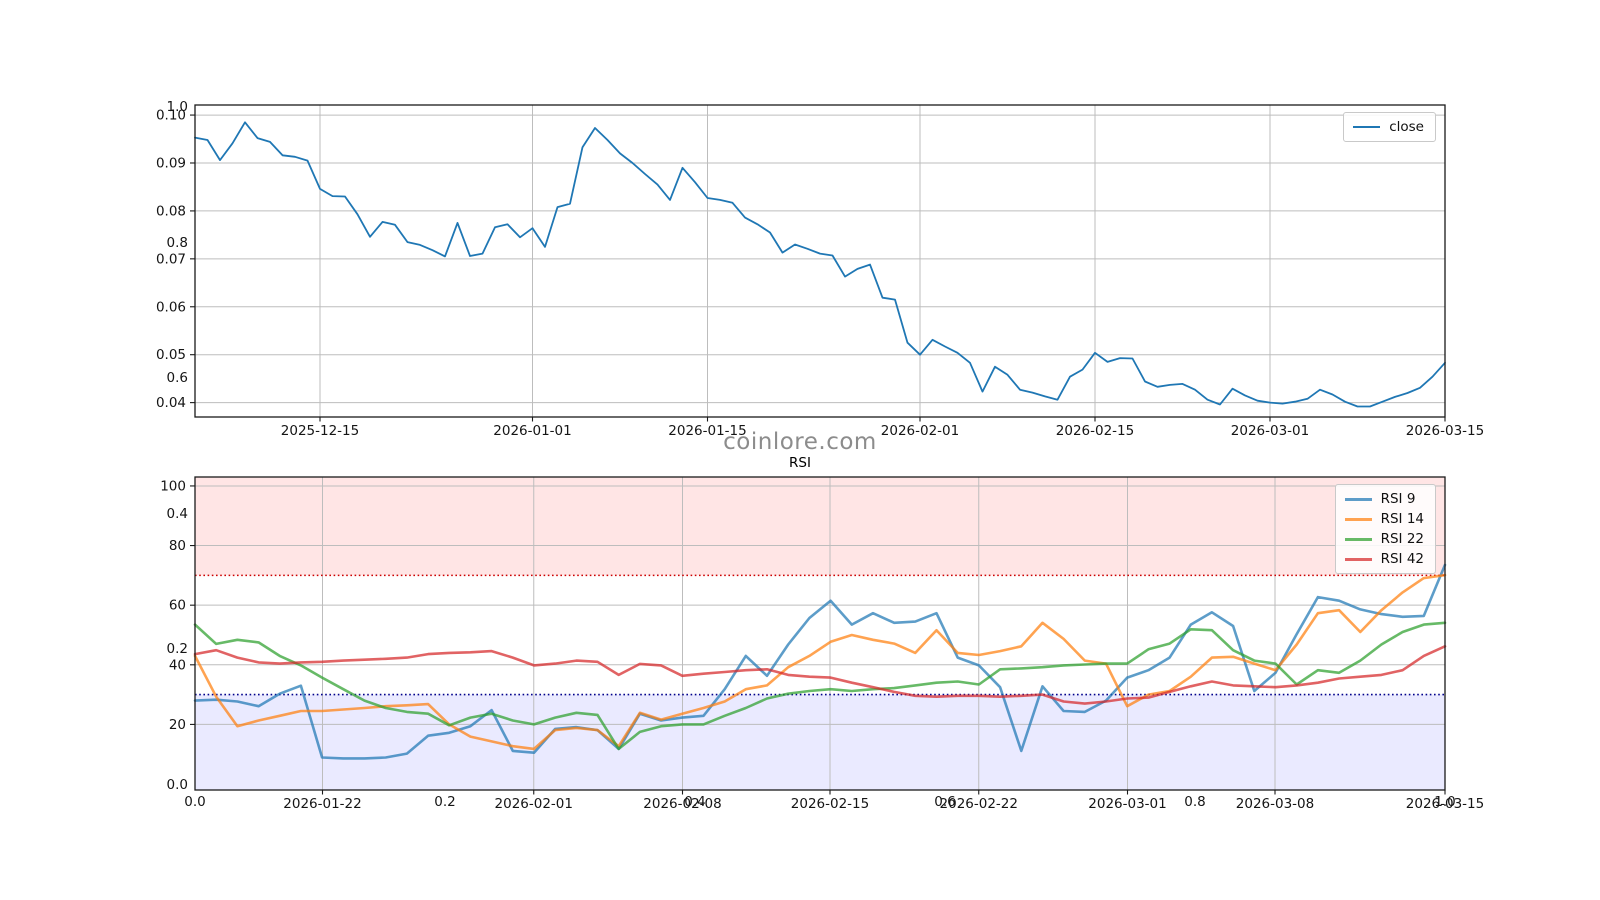  What do you see at coordinates (177, 378) in the screenshot?
I see `overlay-y-tick-label: 0.6` at bounding box center [177, 378].